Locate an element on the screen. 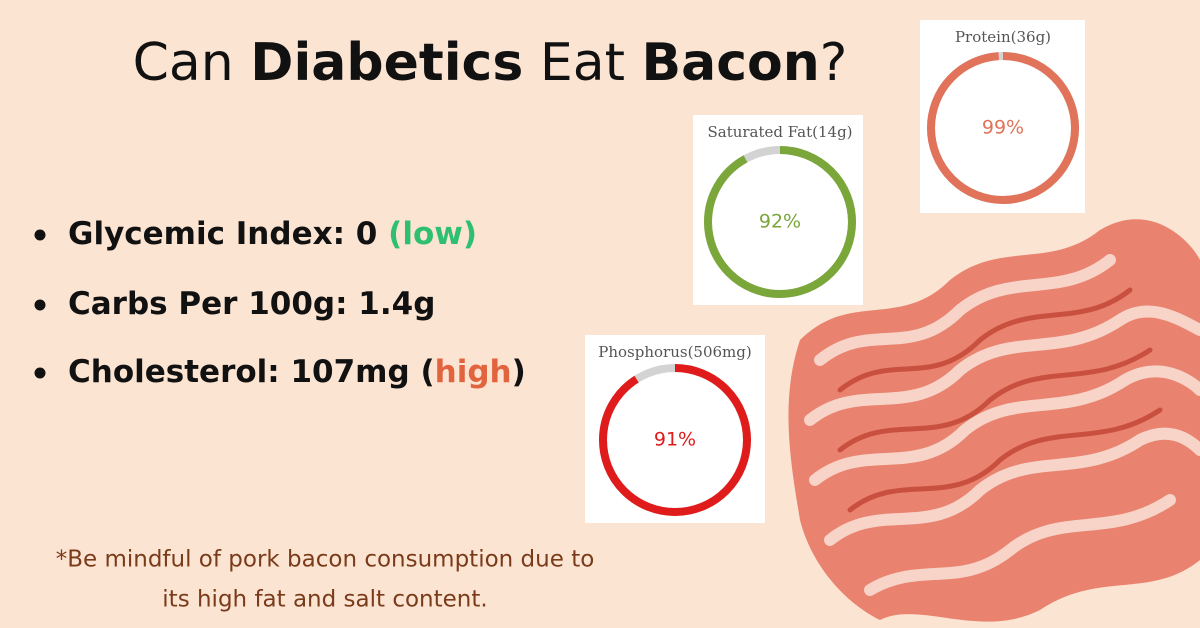 This screenshot has height=628, width=1200. title-part: Can is located at coordinates (192, 63).